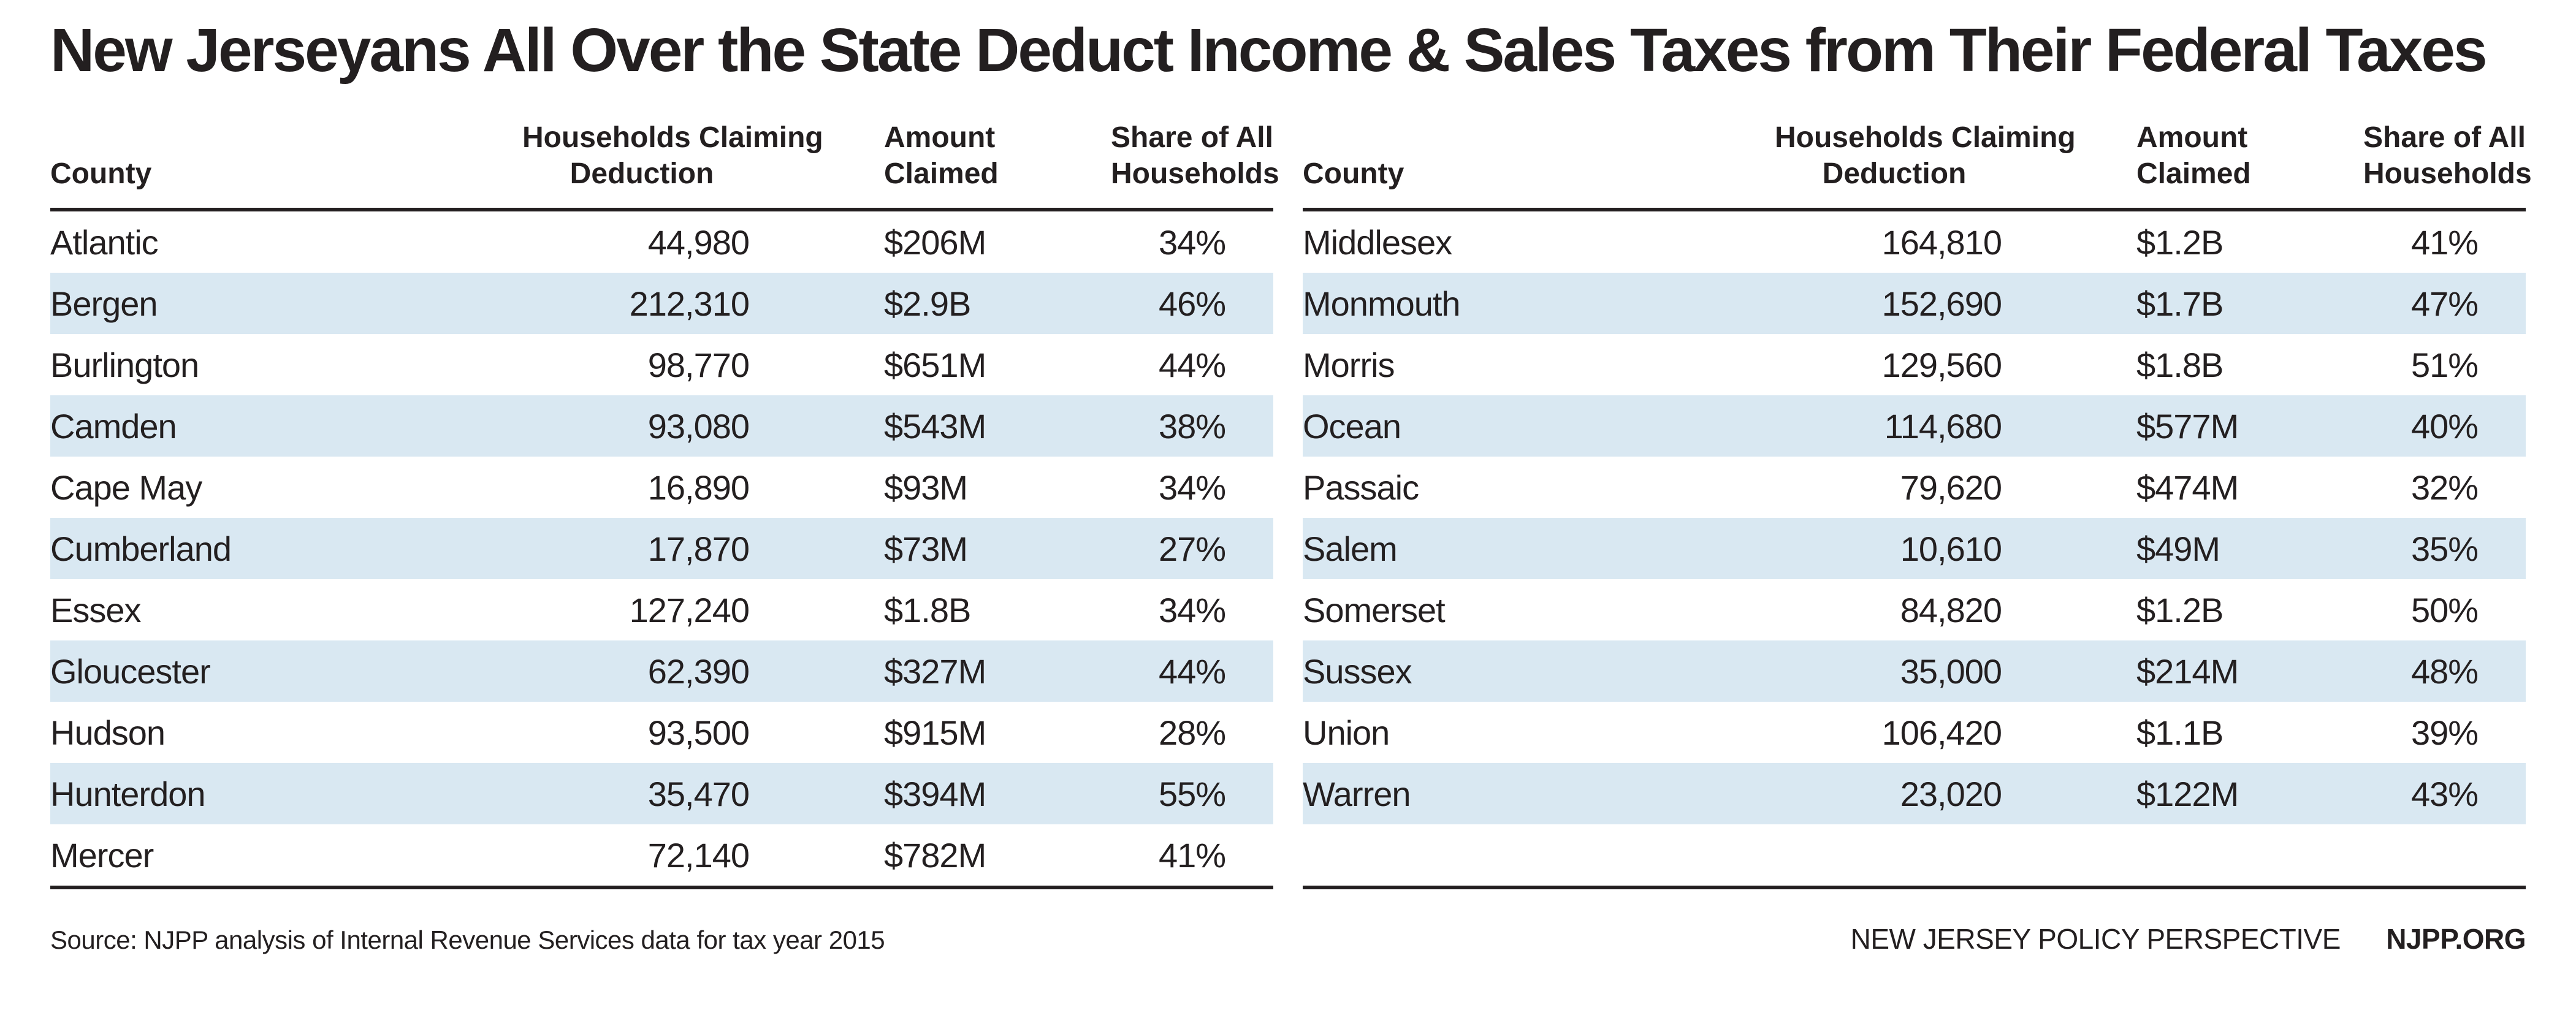 Image resolution: width=2576 pixels, height=1018 pixels. Describe the element at coordinates (1539, 304) in the screenshot. I see `county-cell: Monmouth` at that location.